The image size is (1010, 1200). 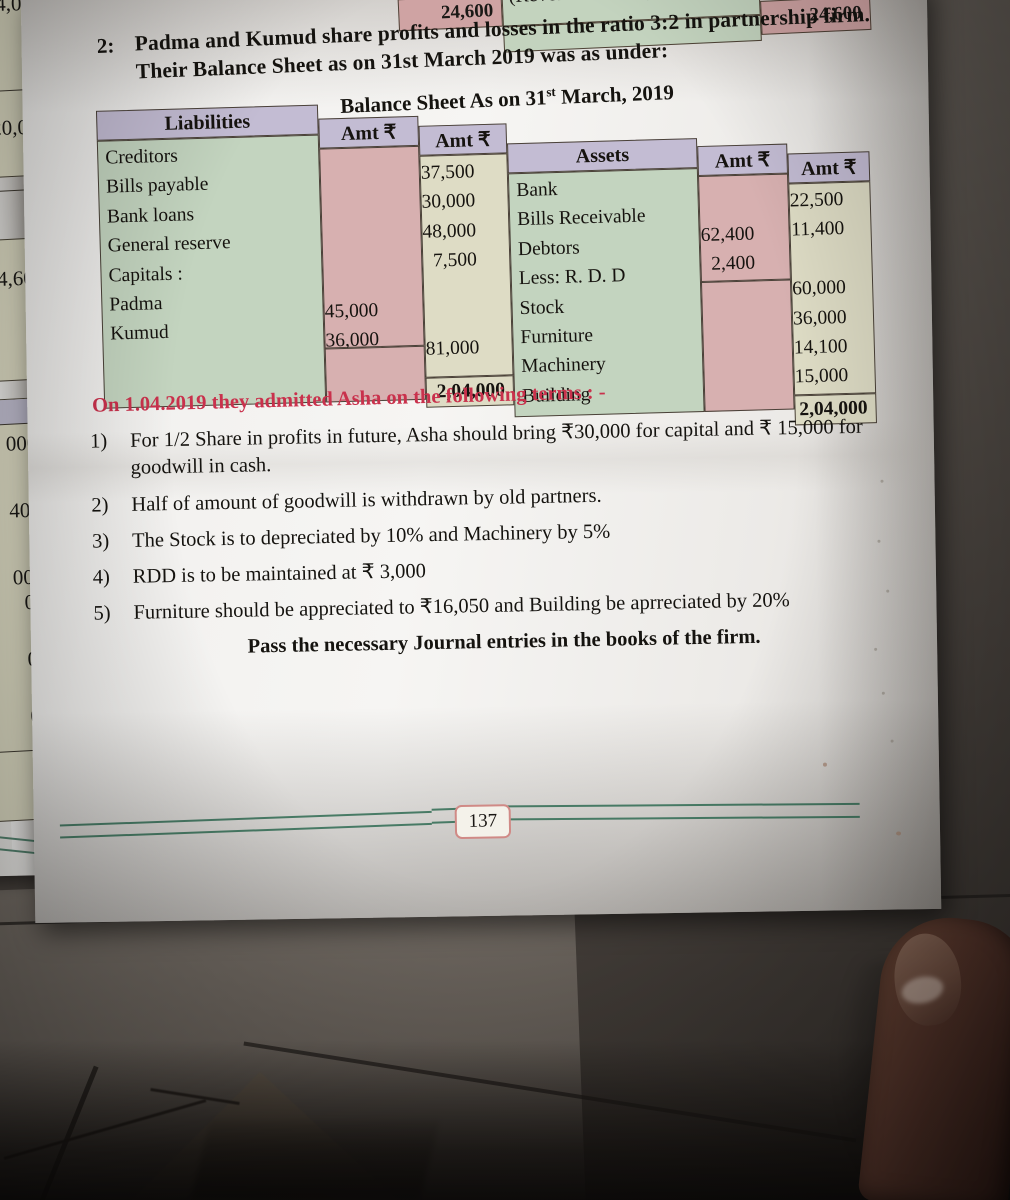 What do you see at coordinates (488, 570) in the screenshot?
I see `term-item: 4) RDD is to be maintained at ₹ 3,000` at bounding box center [488, 570].